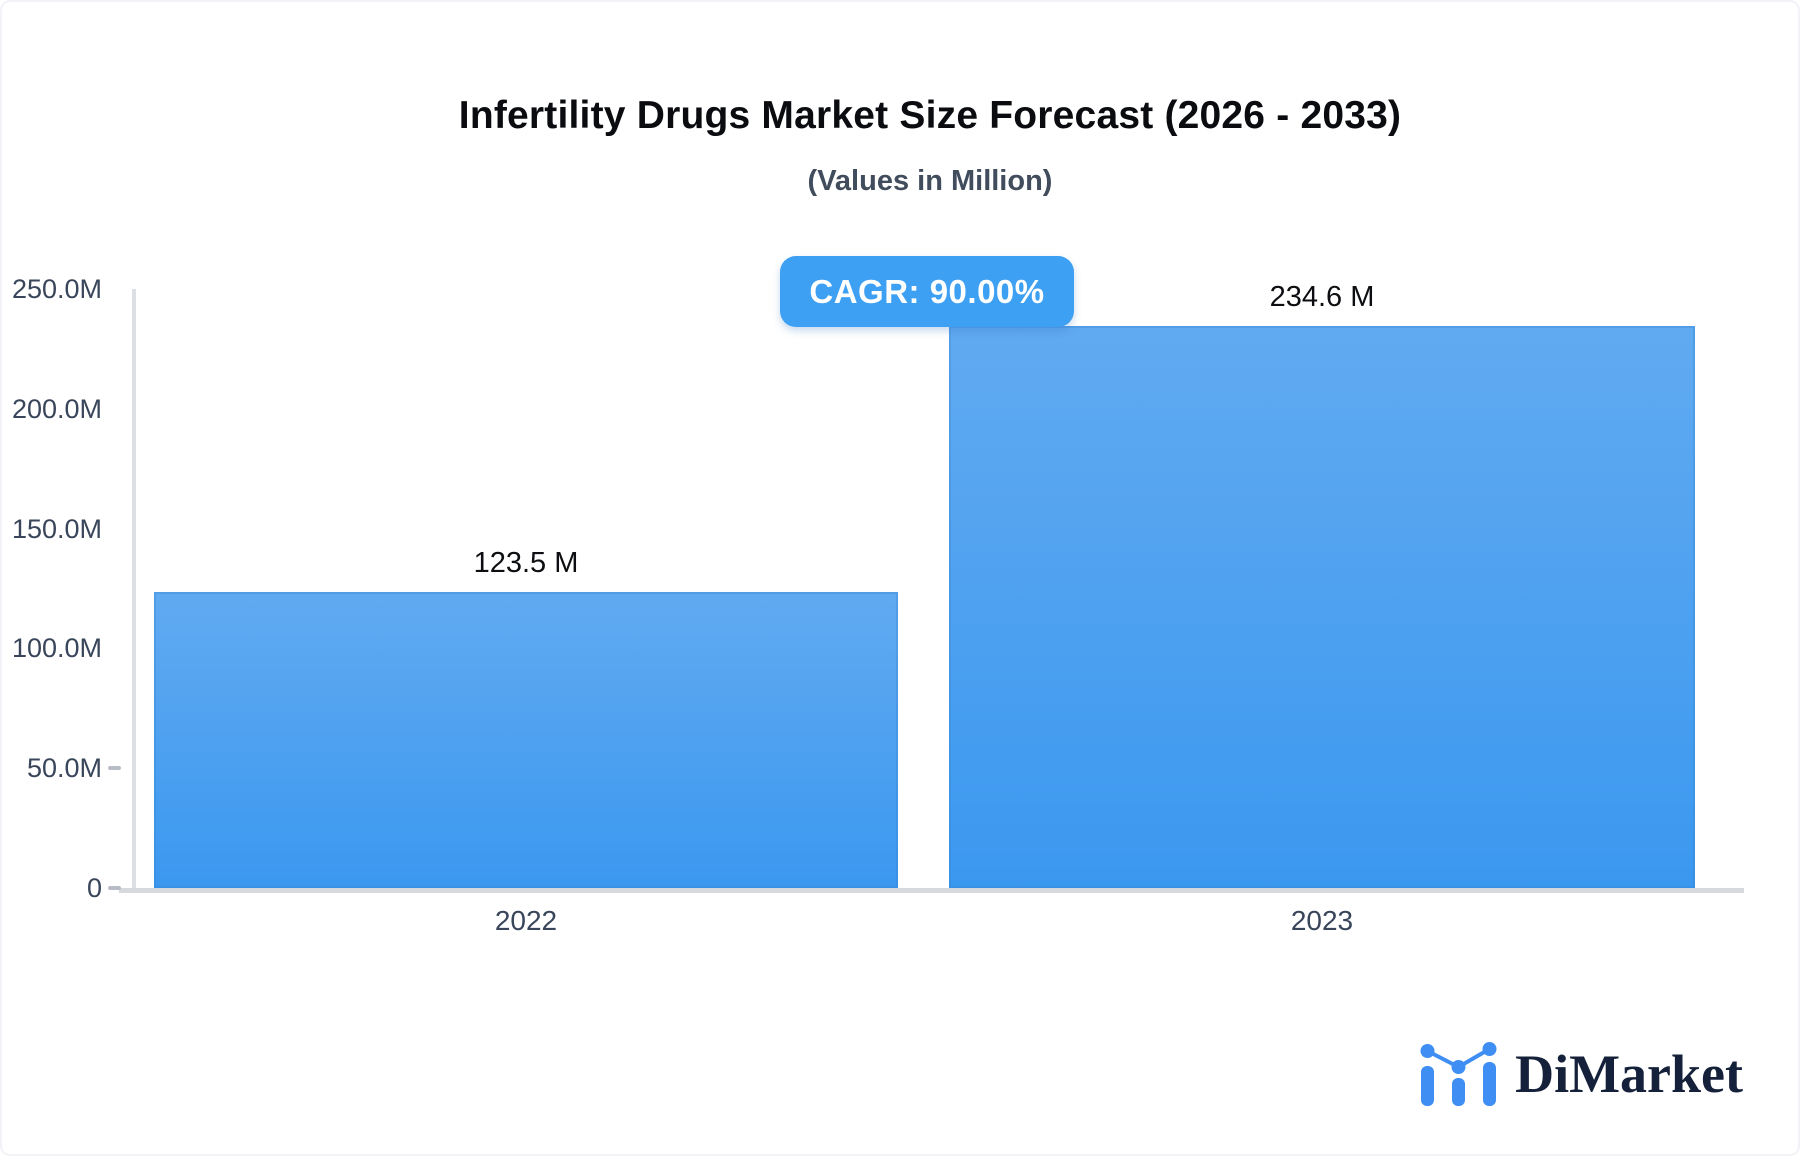 The image size is (1800, 1156). What do you see at coordinates (64, 768) in the screenshot?
I see `y-axis-tick-label: 50.0M` at bounding box center [64, 768].